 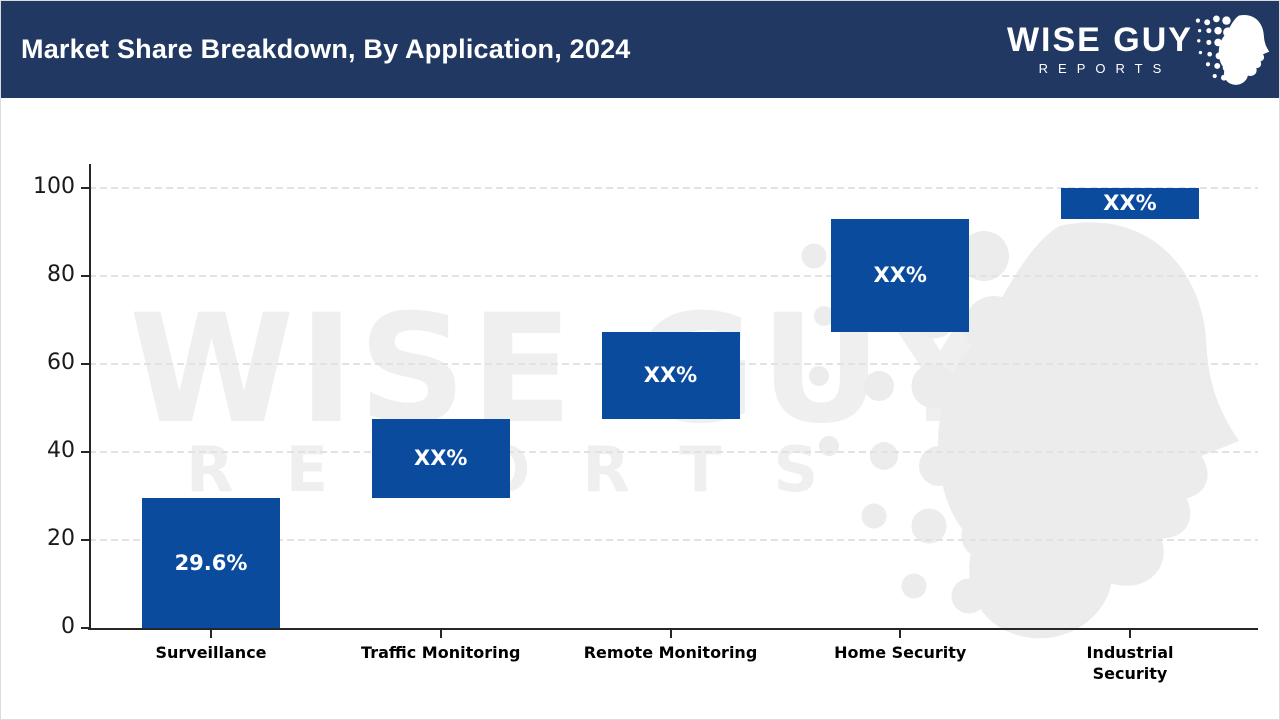 I want to click on brand-name: WISE GUY, so click(x=1099, y=40).